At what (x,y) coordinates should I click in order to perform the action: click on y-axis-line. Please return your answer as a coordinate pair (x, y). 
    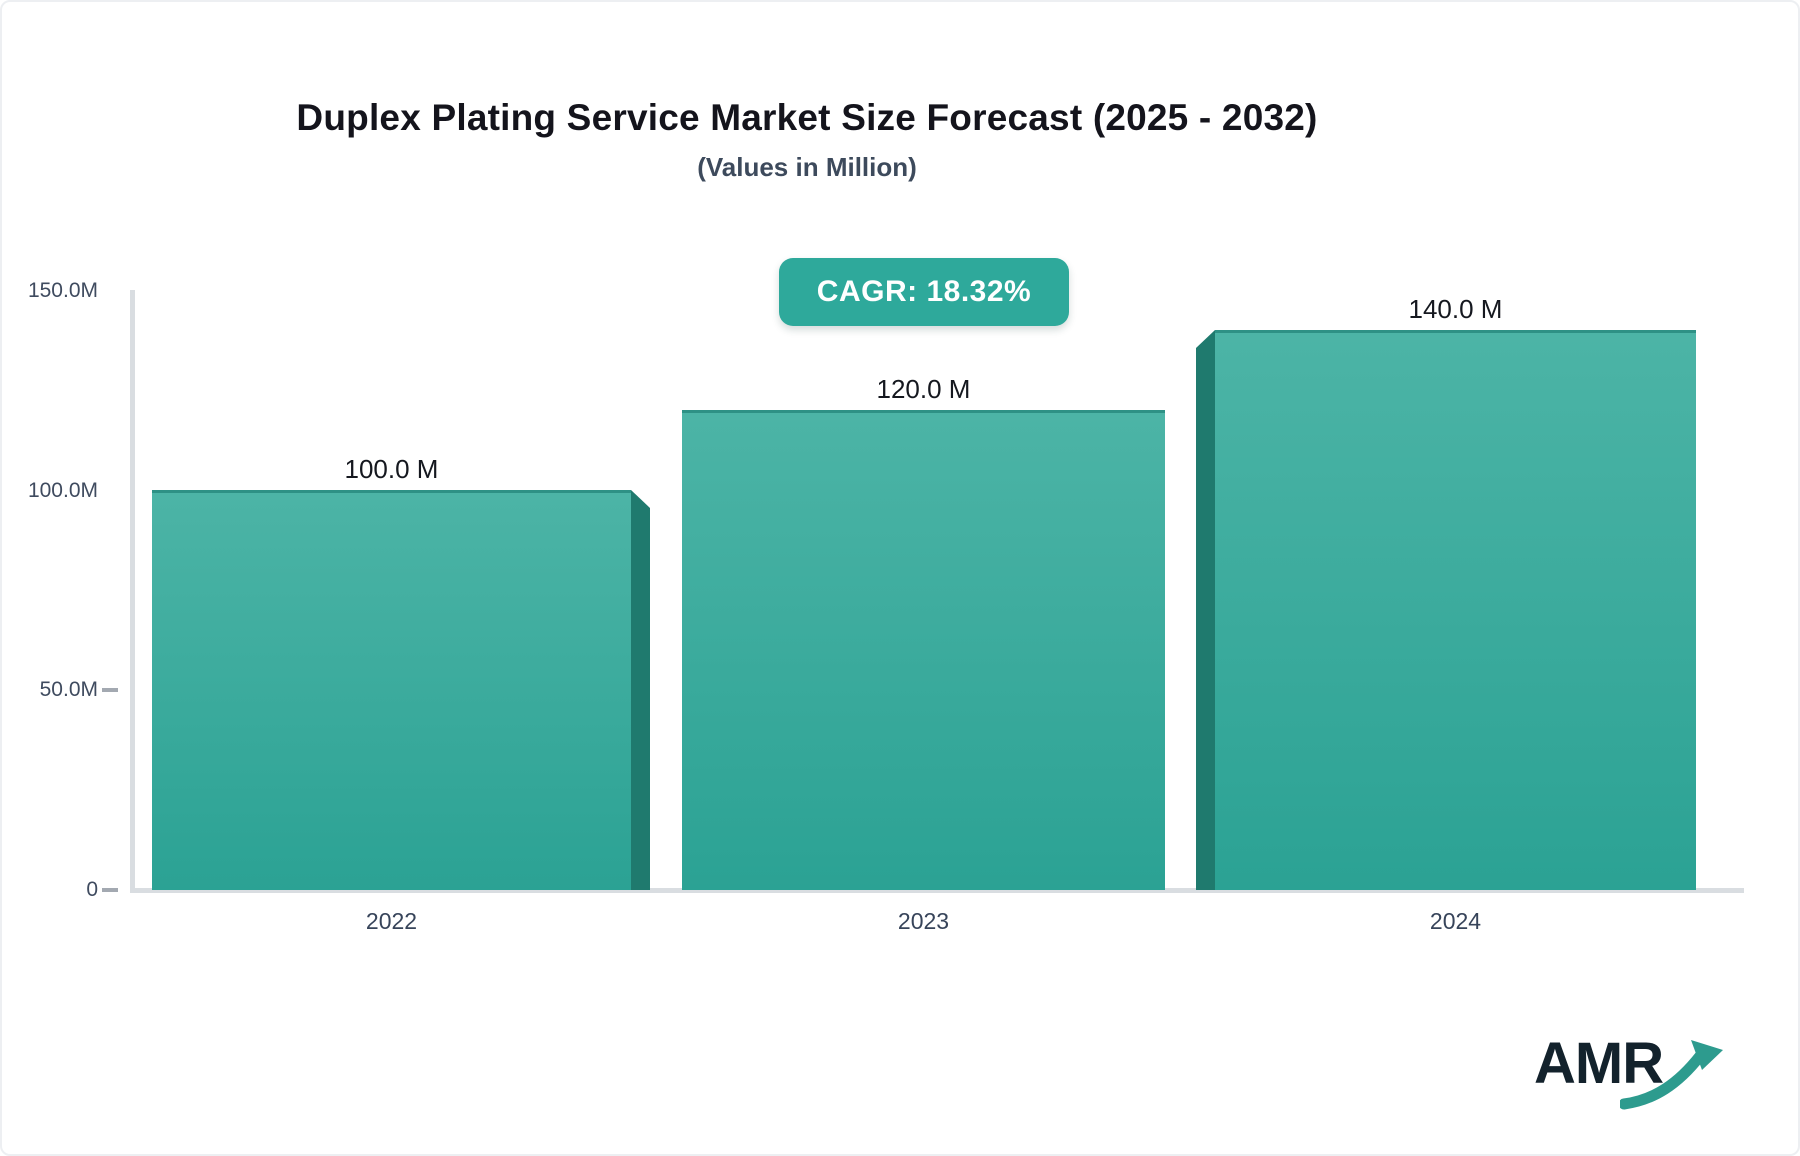
    Looking at the image, I should click on (132, 590).